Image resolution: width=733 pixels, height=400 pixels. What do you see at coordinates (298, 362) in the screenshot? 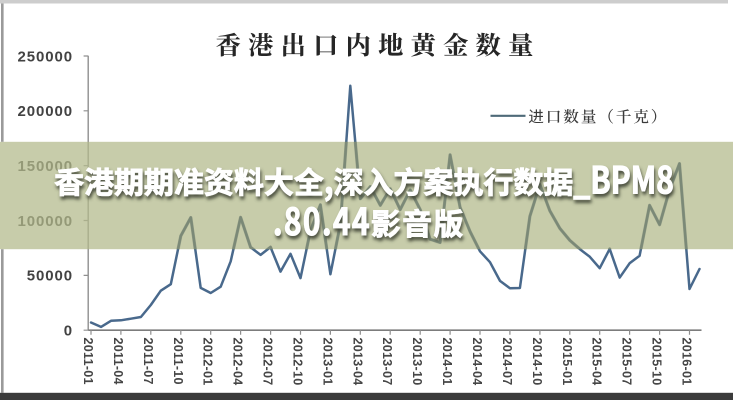
I see `svg-text: 2012-10` at bounding box center [298, 362].